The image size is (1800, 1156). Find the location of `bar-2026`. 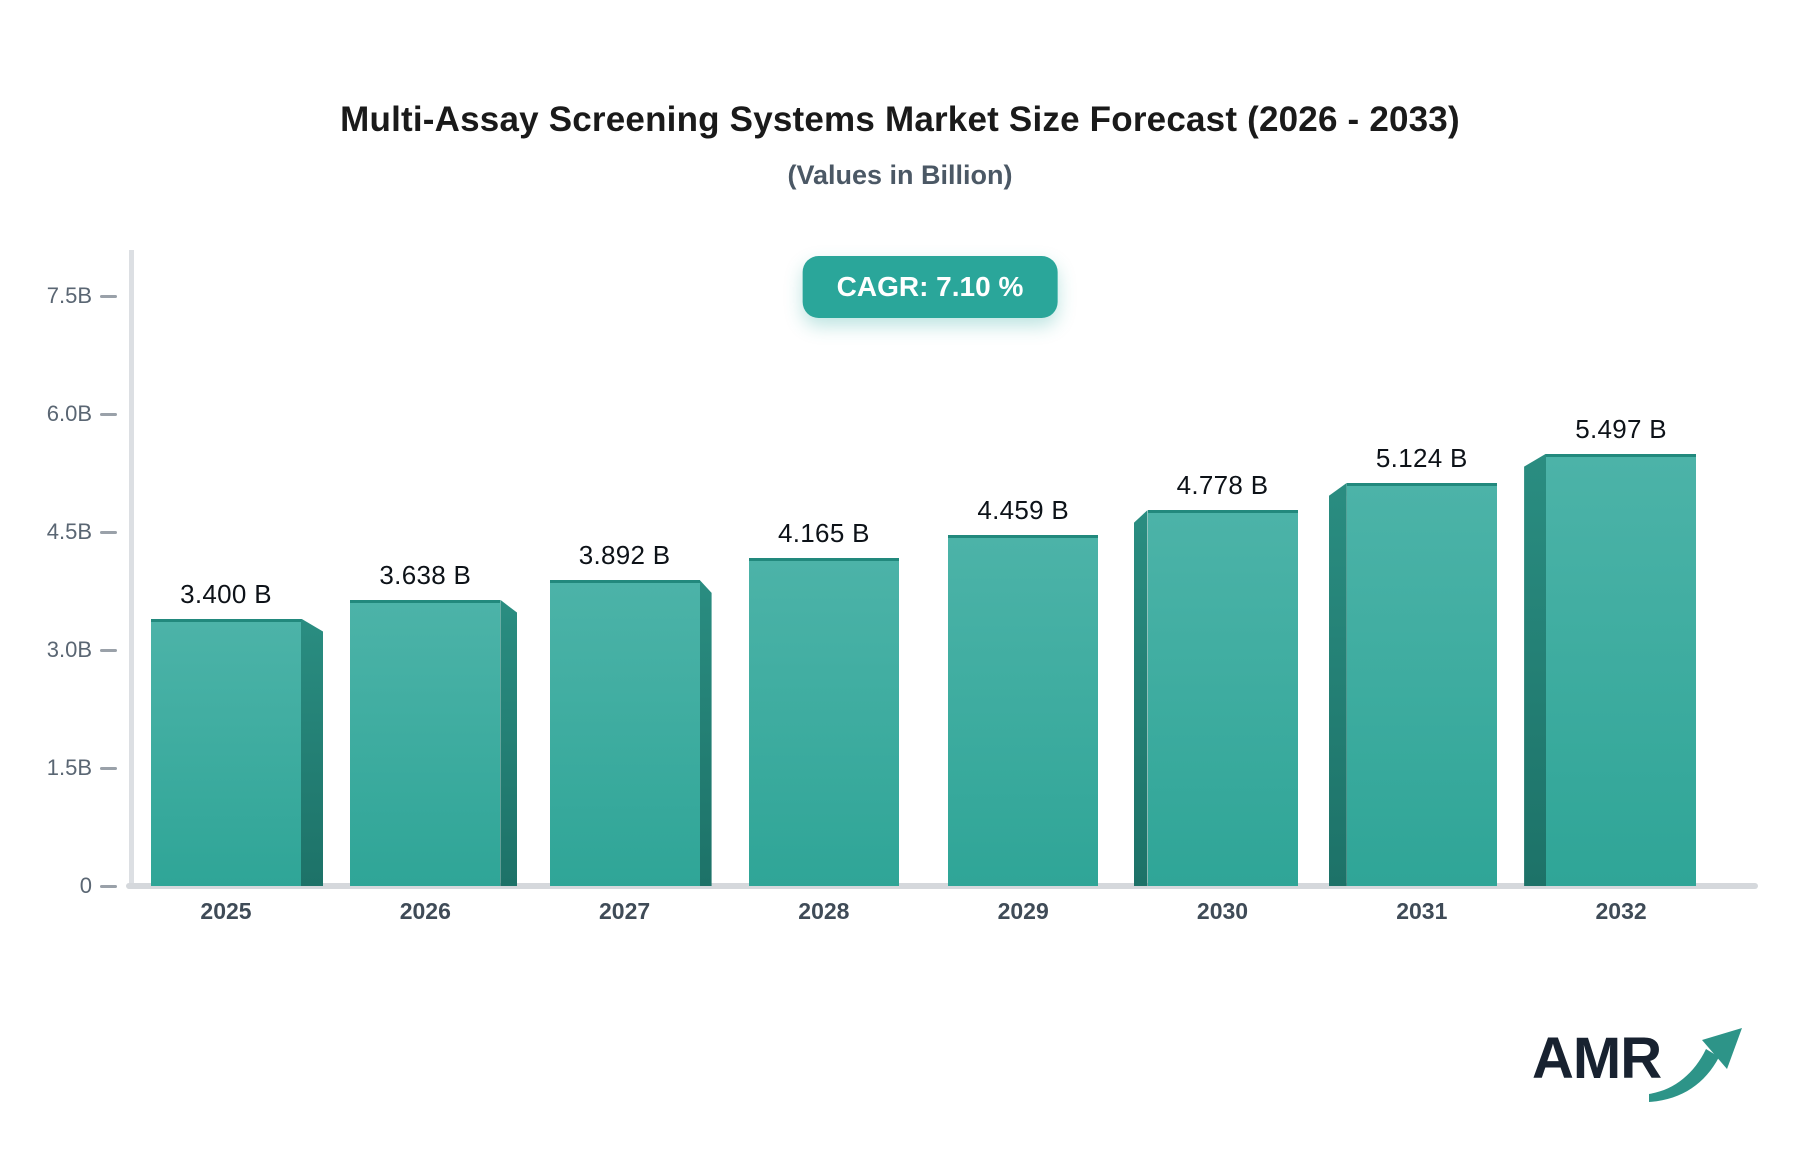

bar-2026 is located at coordinates (425, 742).